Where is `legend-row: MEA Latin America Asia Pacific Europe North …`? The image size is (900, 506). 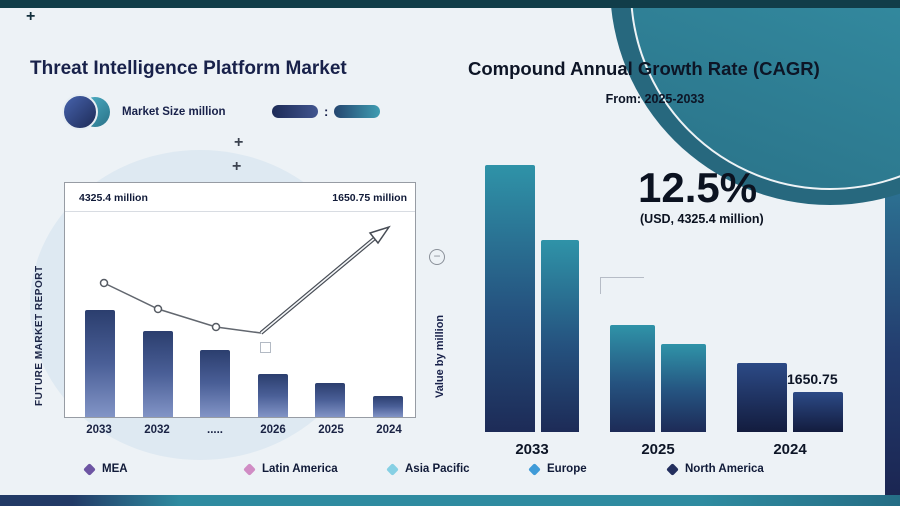
legend-row: MEA Latin America Asia Pacific Europe North … is located at coordinates (450, 472).